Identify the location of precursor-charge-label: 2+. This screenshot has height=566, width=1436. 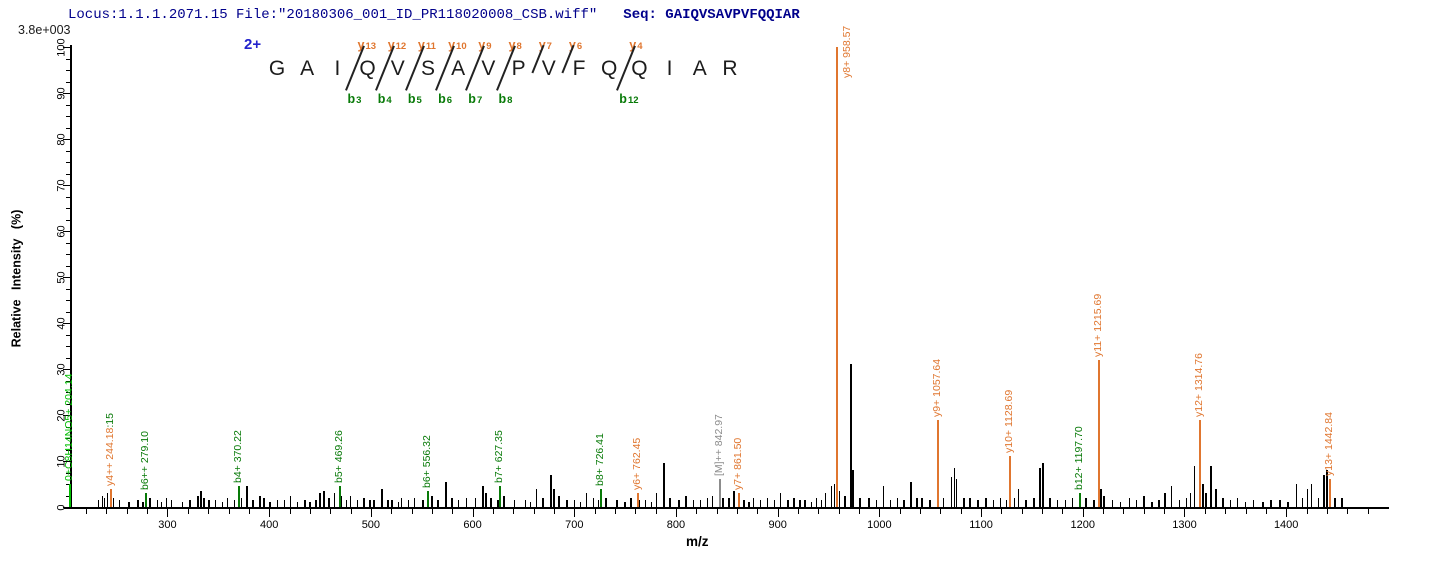
(253, 44).